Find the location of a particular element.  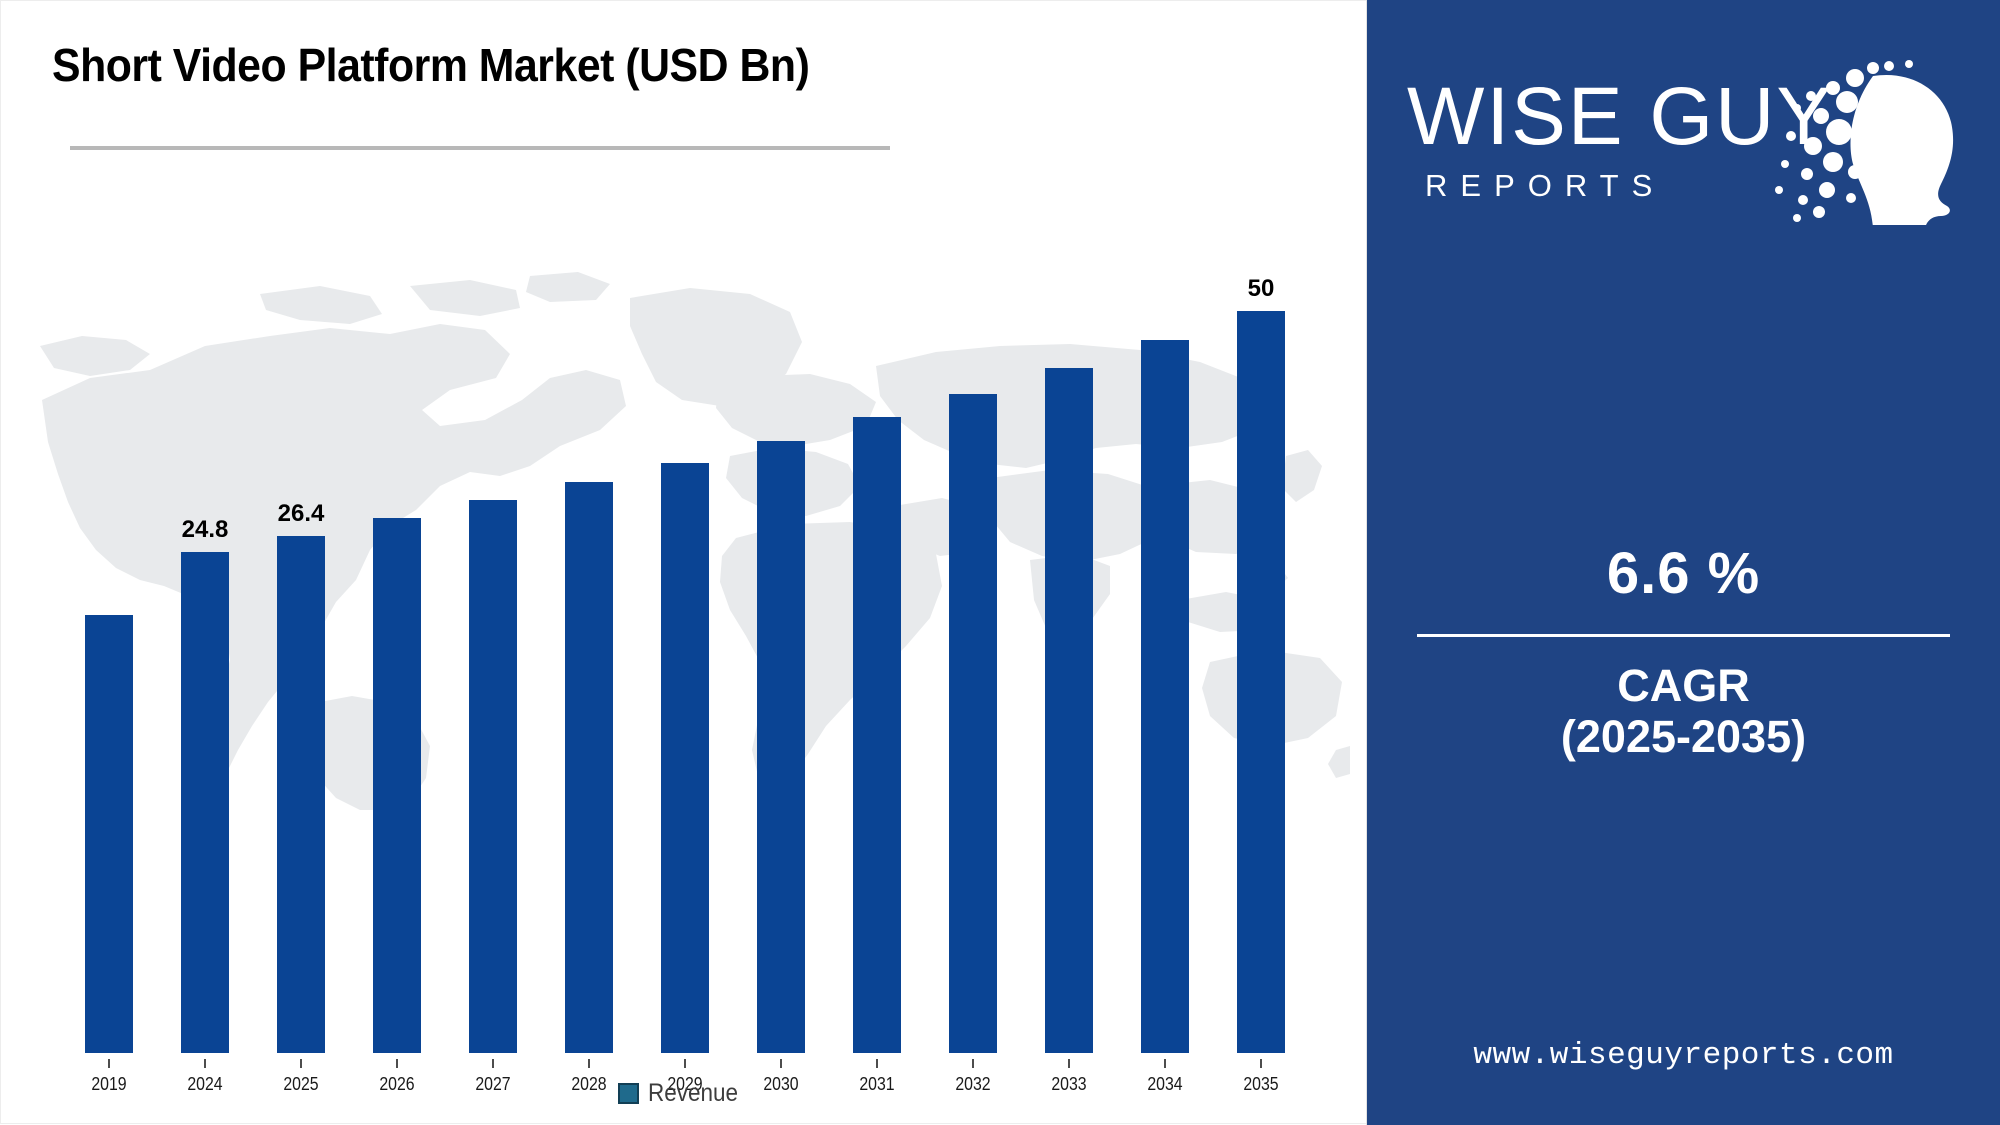

x-axis-label-2028: 2028 is located at coordinates (589, 1084).